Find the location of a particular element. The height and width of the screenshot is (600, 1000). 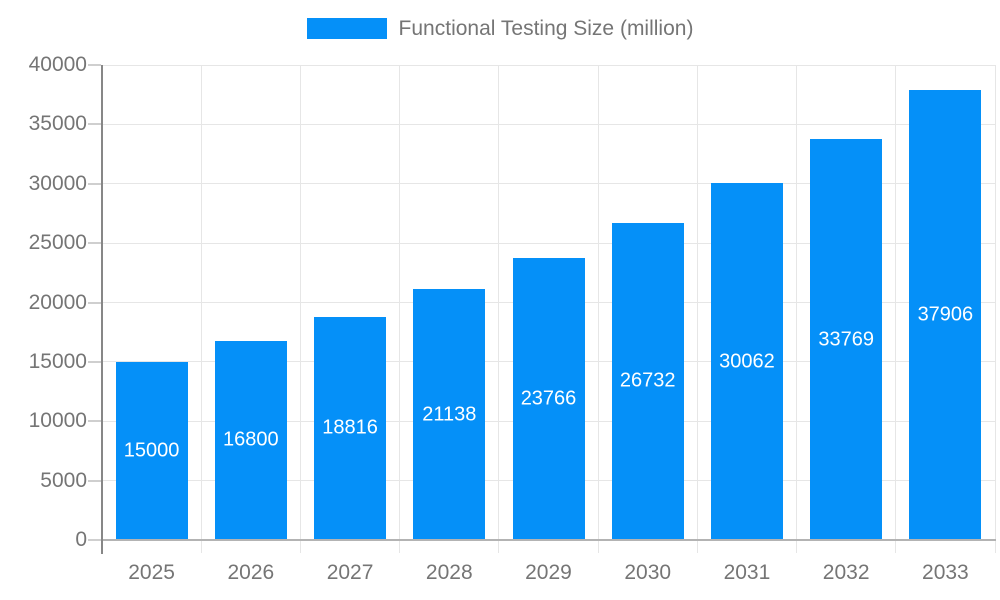

bar: 21138 is located at coordinates (449, 414).